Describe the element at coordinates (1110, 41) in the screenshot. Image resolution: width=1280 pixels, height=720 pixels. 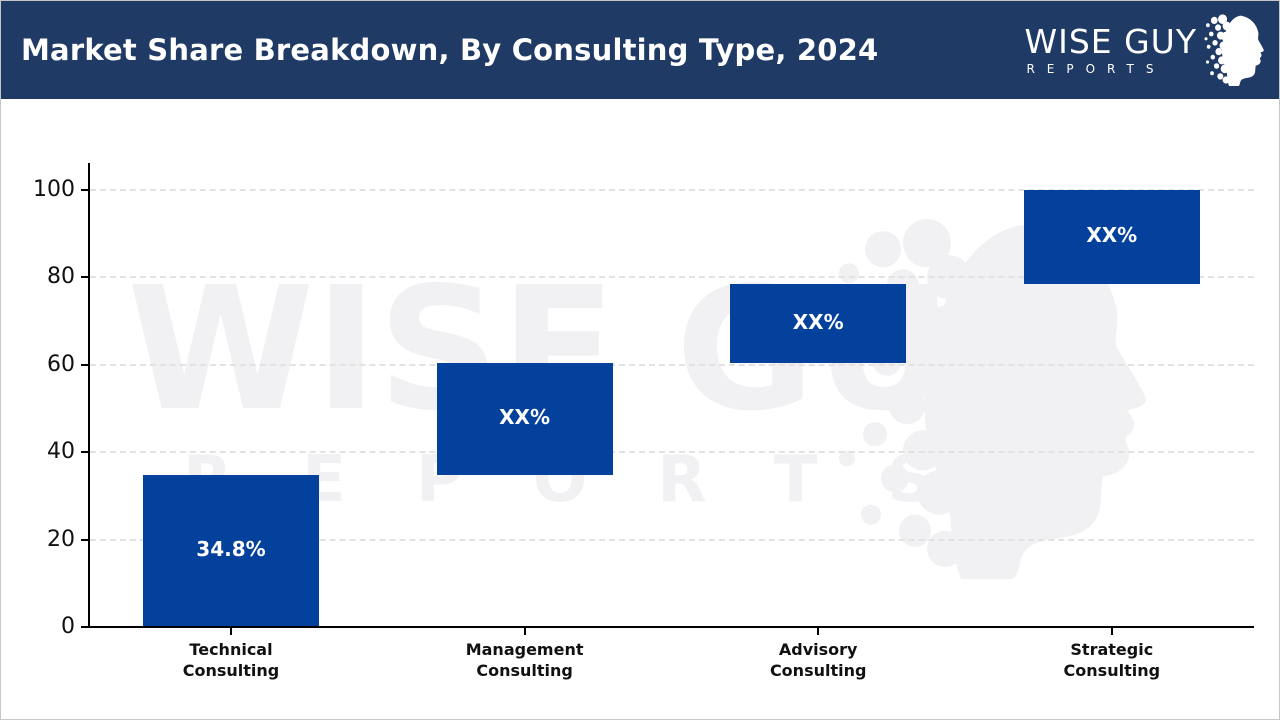
I see `logo-name: WISE GUY` at that location.